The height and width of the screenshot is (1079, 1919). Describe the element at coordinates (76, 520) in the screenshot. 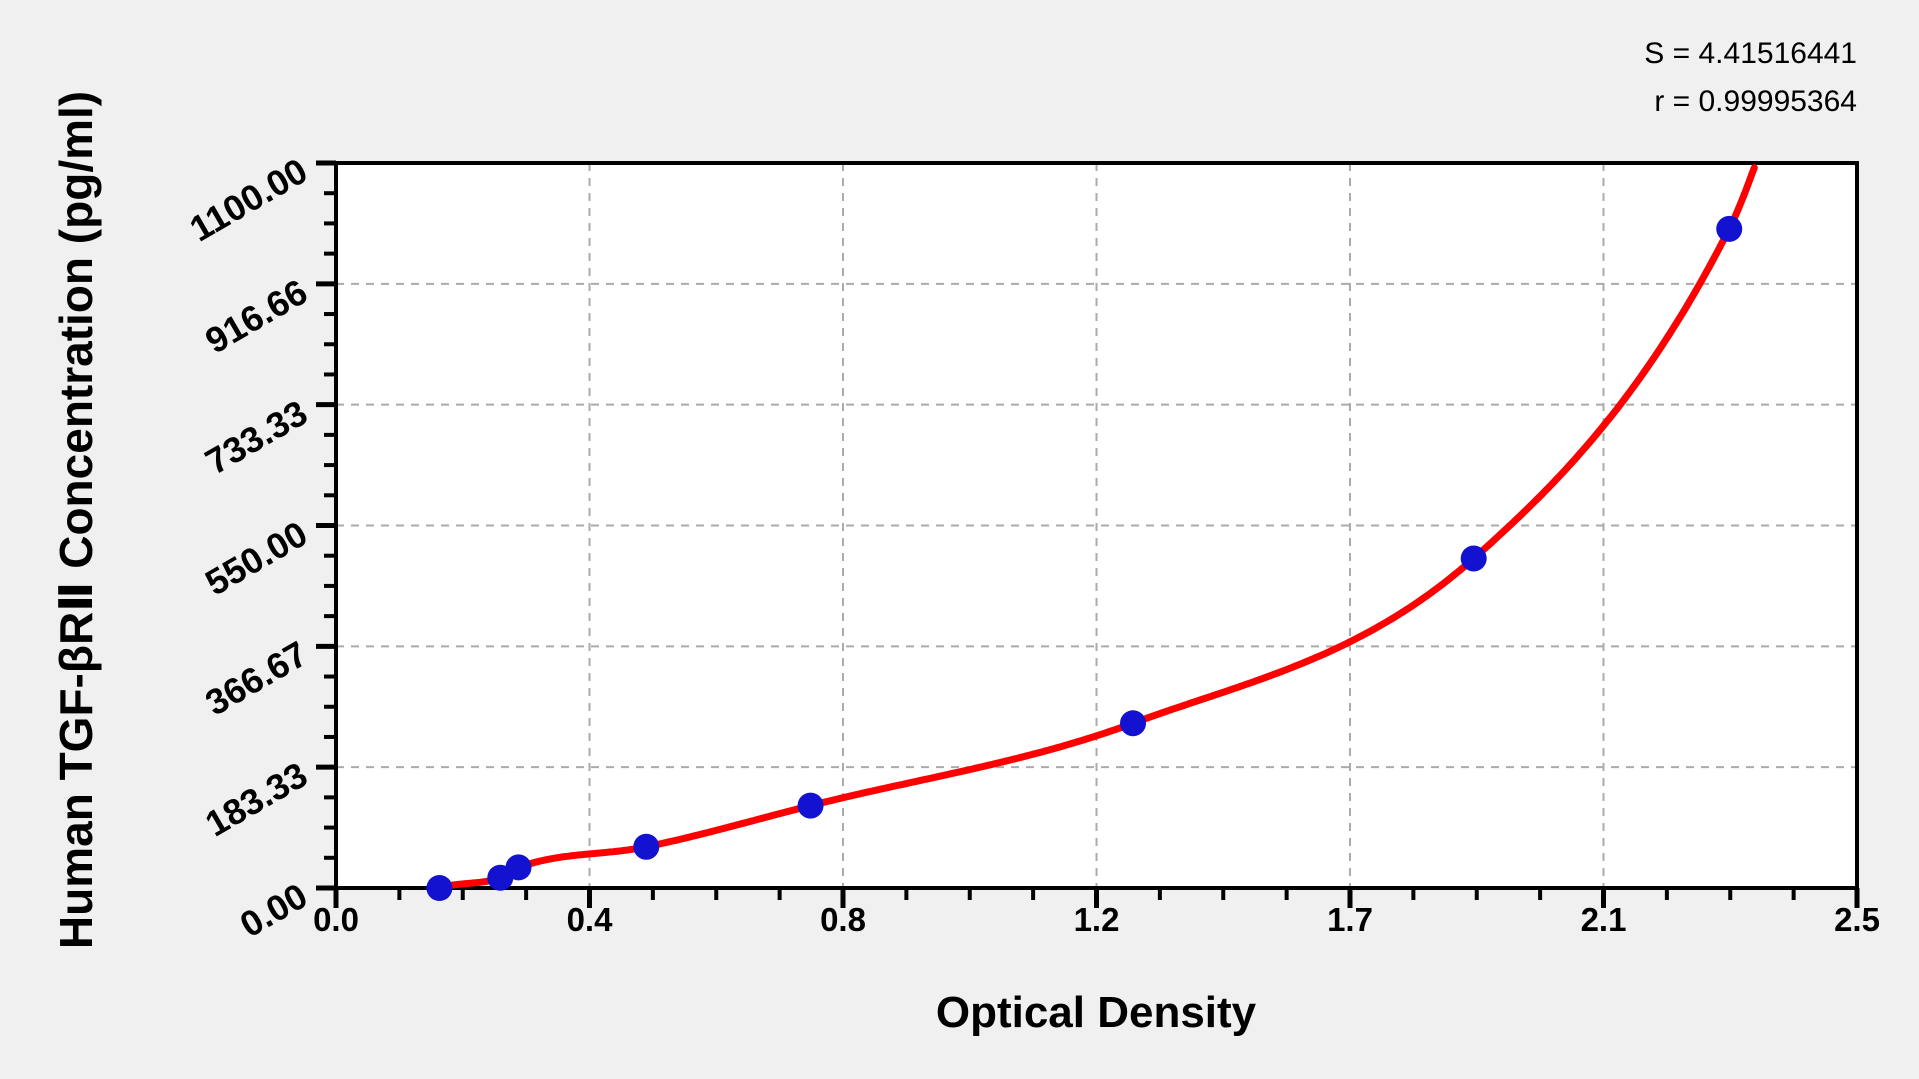

I see `y-axis-title: Human TGF-βRⅡ Concentration (pg/ml)` at that location.